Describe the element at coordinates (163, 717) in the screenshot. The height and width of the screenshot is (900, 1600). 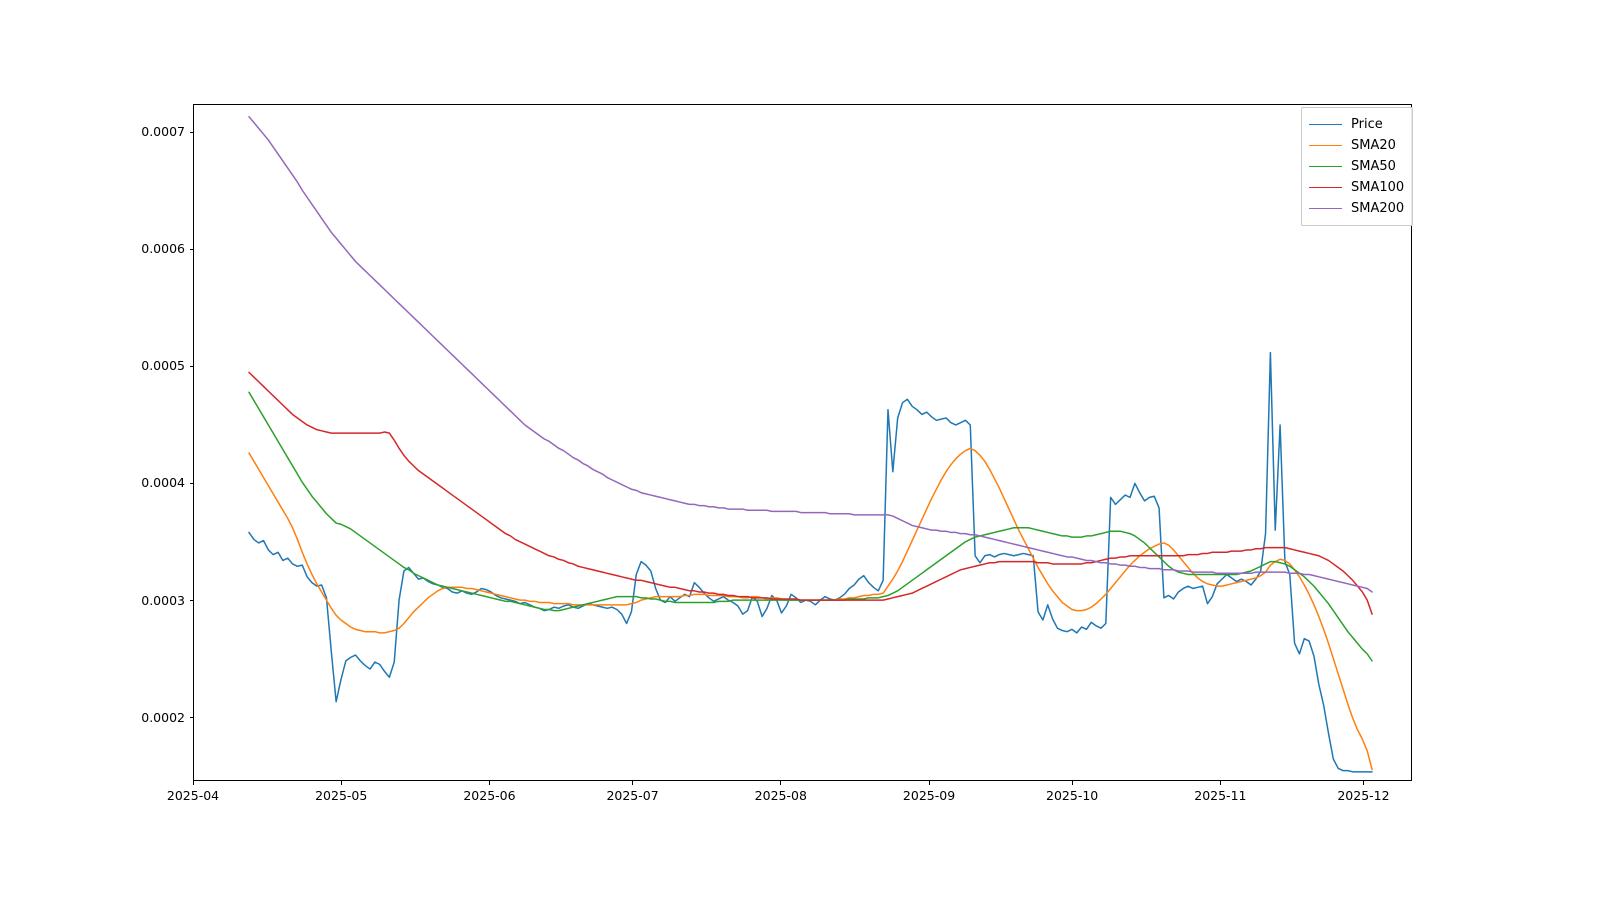
I see `y-tick-label: 0.0002` at that location.